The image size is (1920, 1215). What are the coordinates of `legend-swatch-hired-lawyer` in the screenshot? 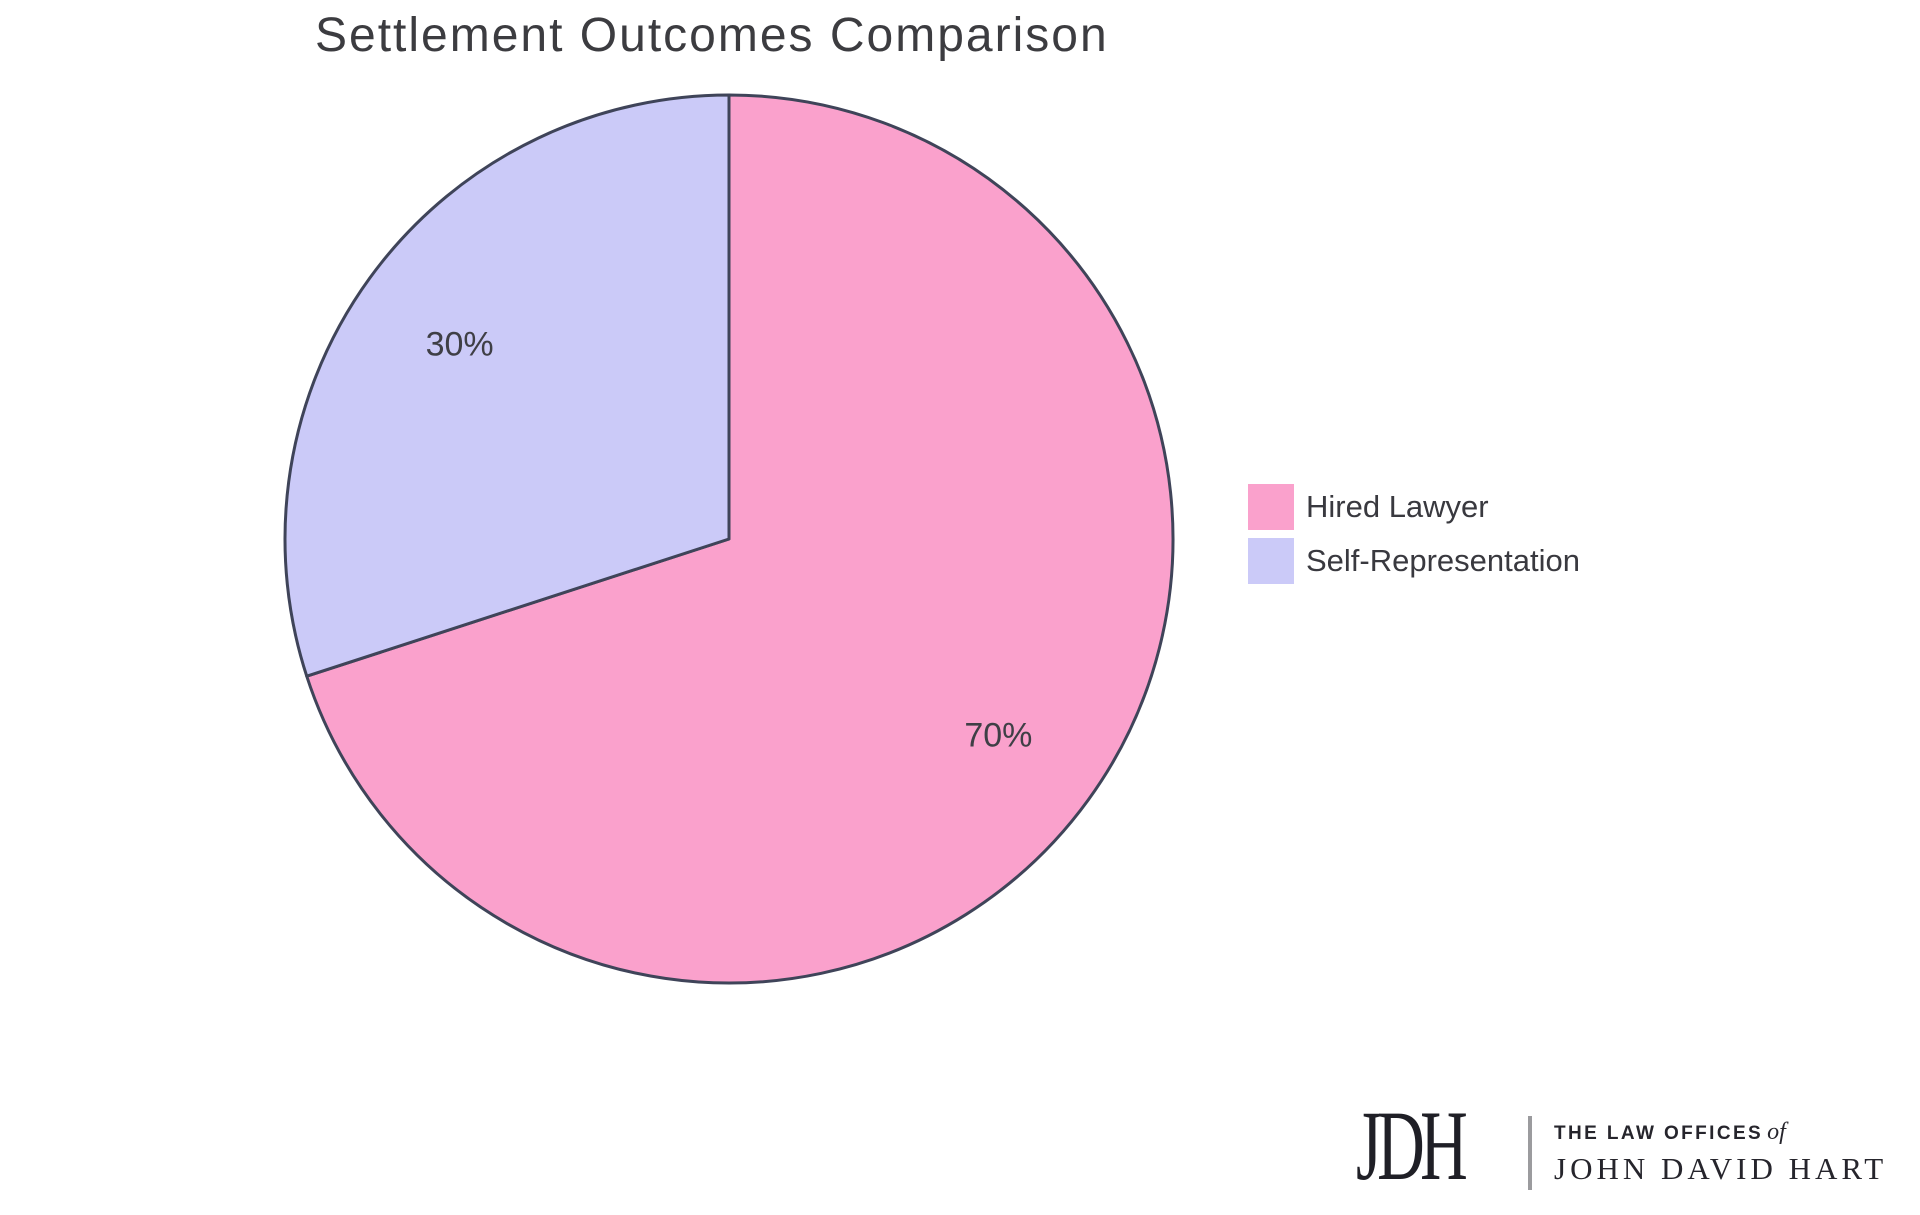 It's located at (1271, 507).